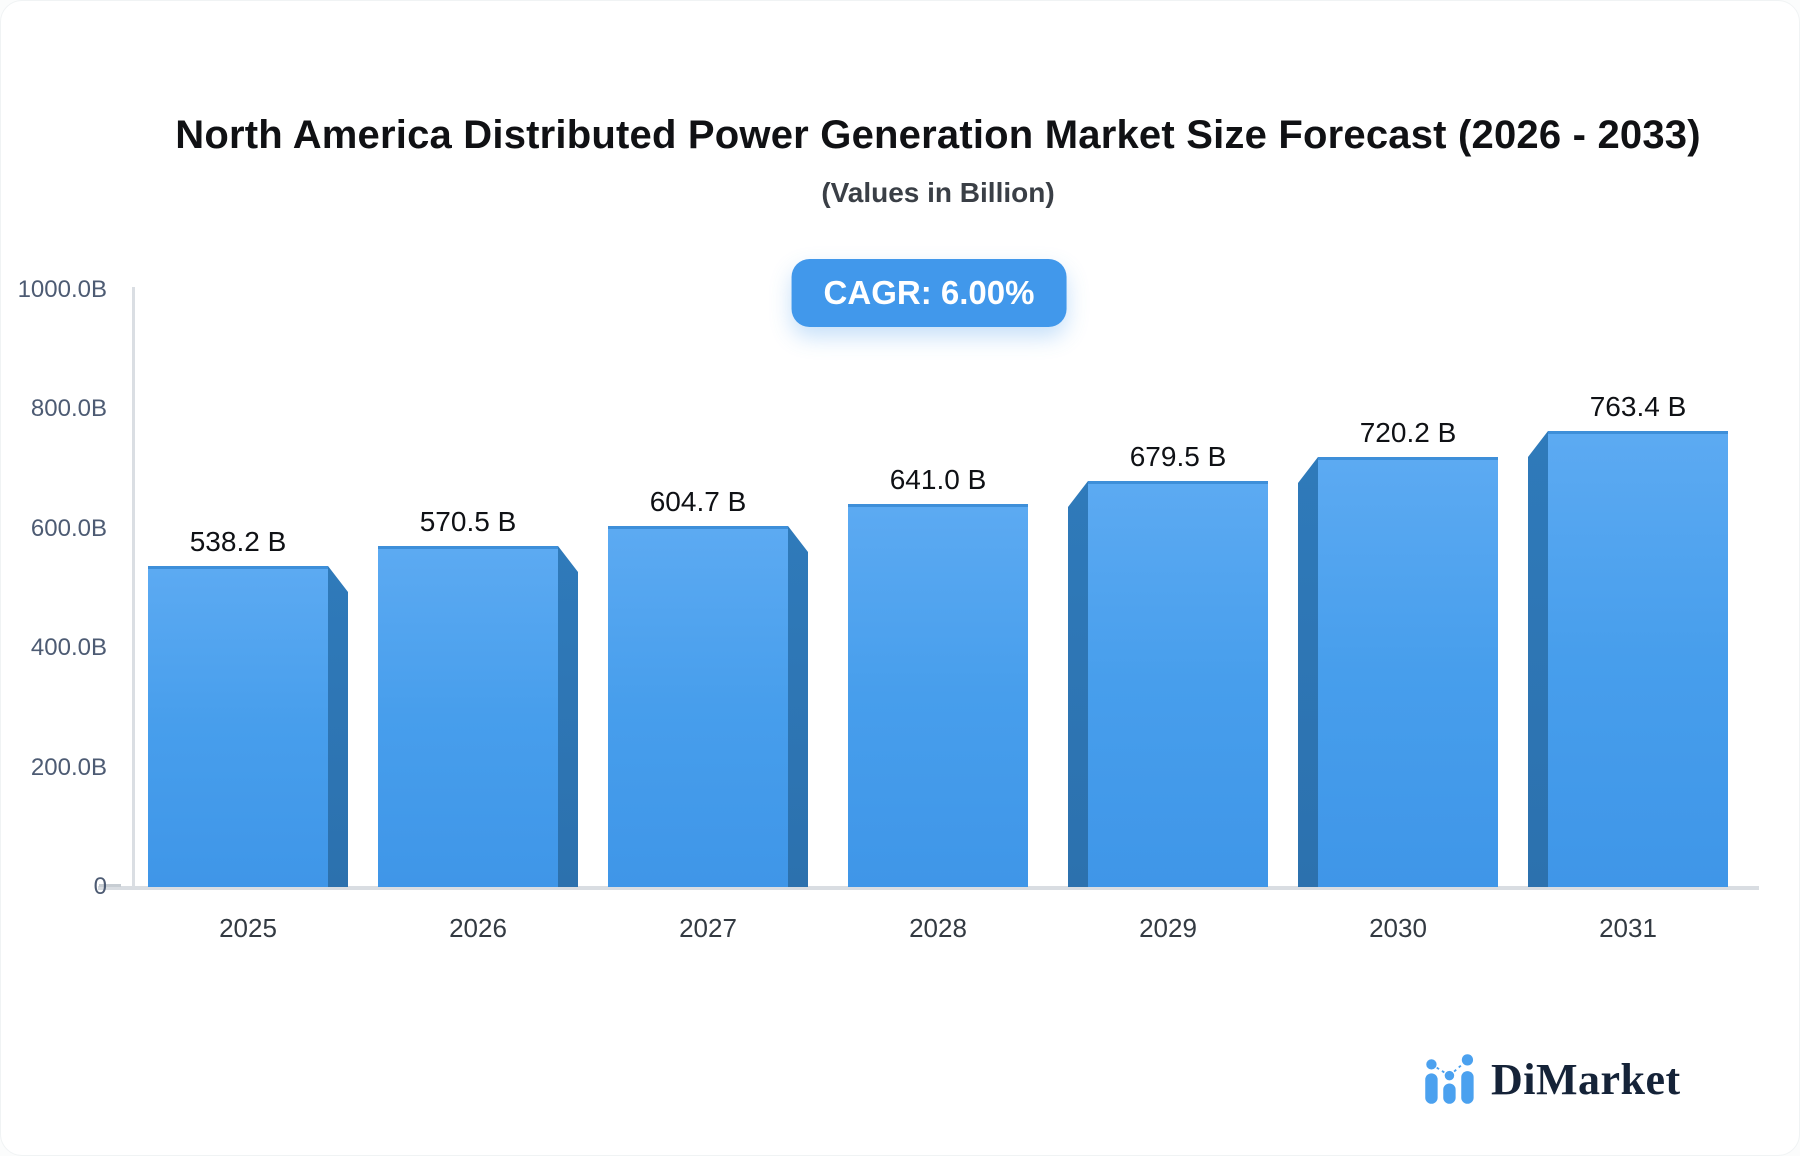 The height and width of the screenshot is (1156, 1800). I want to click on y-tick-label-1000: 1000.0B, so click(62, 289).